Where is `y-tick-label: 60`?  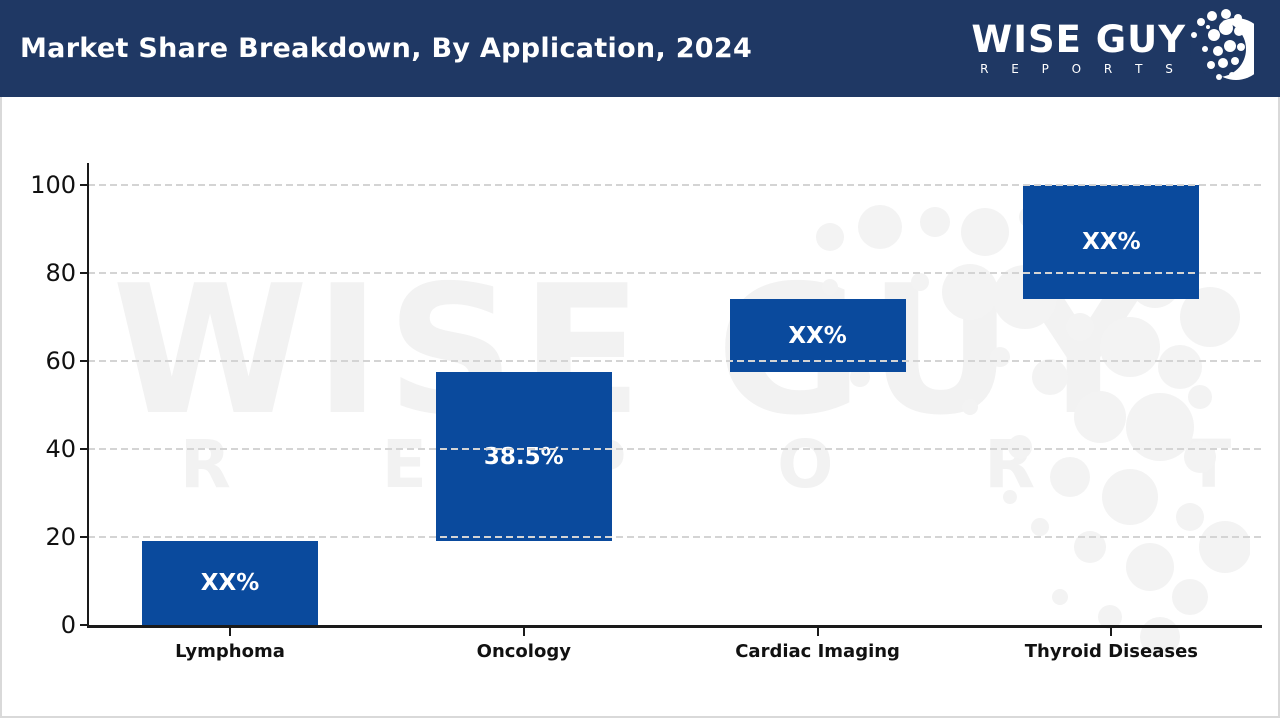 y-tick-label: 60 is located at coordinates (60, 361).